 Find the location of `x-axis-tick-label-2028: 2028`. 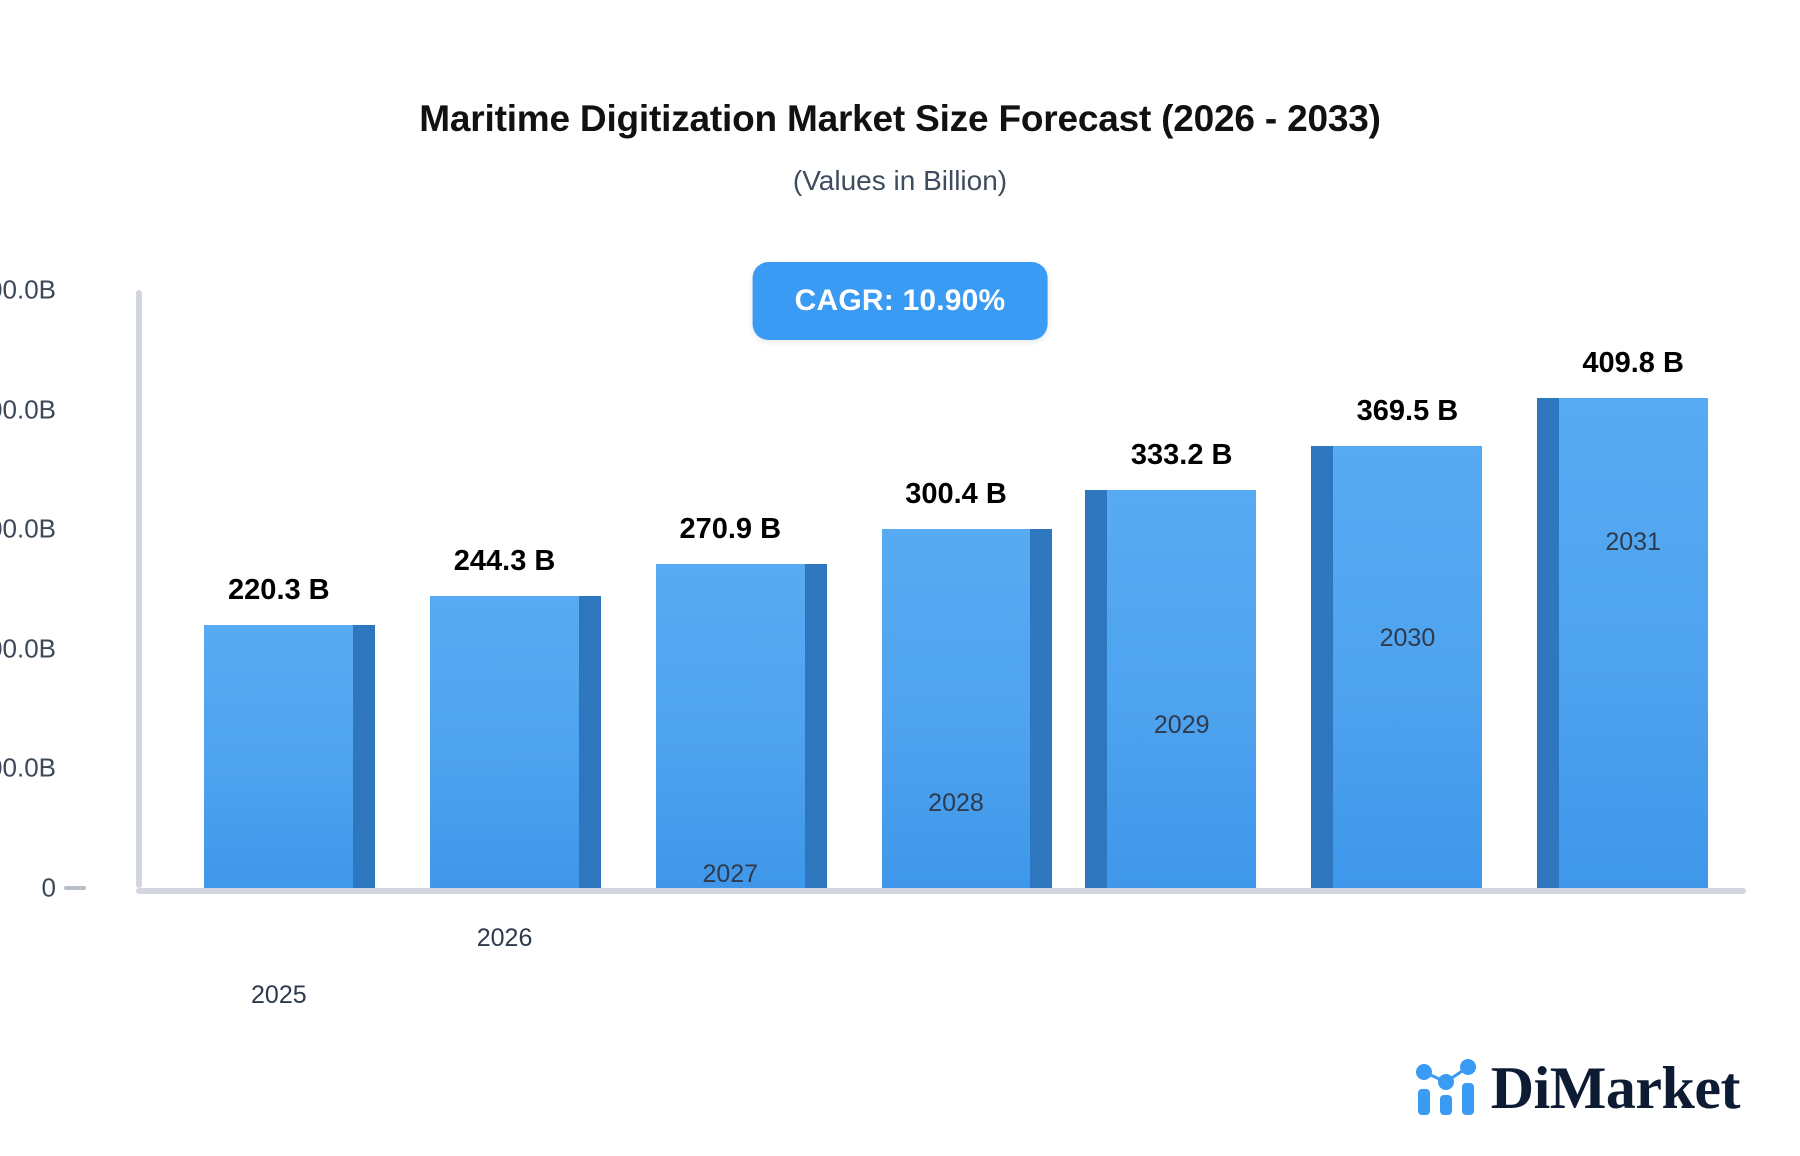

x-axis-tick-label-2028: 2028 is located at coordinates (956, 803).